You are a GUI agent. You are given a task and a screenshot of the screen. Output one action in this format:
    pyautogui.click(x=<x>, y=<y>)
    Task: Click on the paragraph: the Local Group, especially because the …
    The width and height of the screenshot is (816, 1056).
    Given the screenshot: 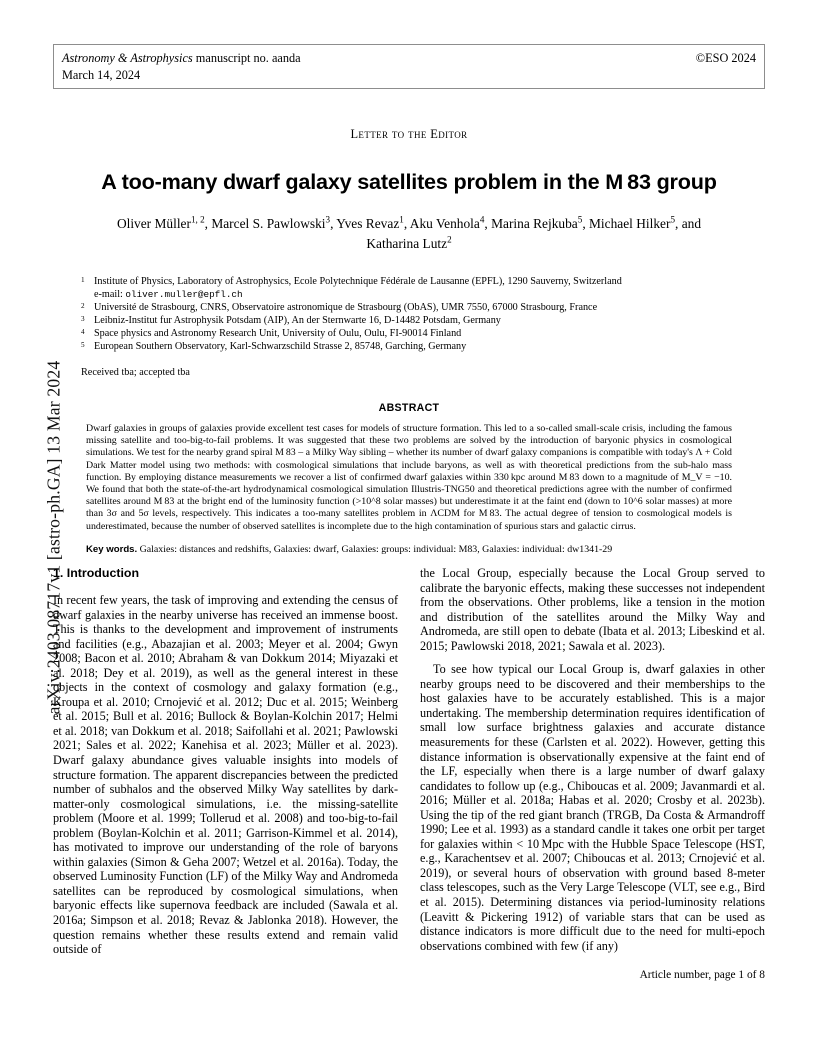 What is the action you would take?
    pyautogui.click(x=592, y=609)
    